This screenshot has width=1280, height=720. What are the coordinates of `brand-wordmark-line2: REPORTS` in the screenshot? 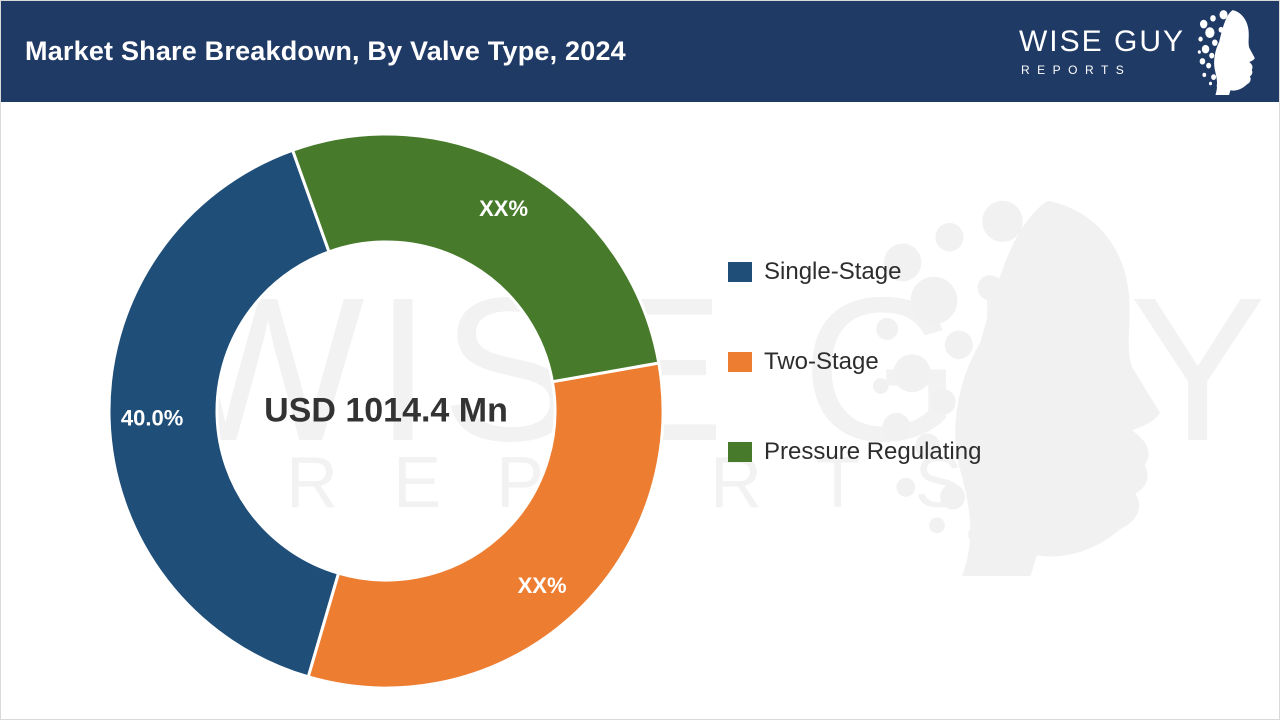 It's located at (1076, 69).